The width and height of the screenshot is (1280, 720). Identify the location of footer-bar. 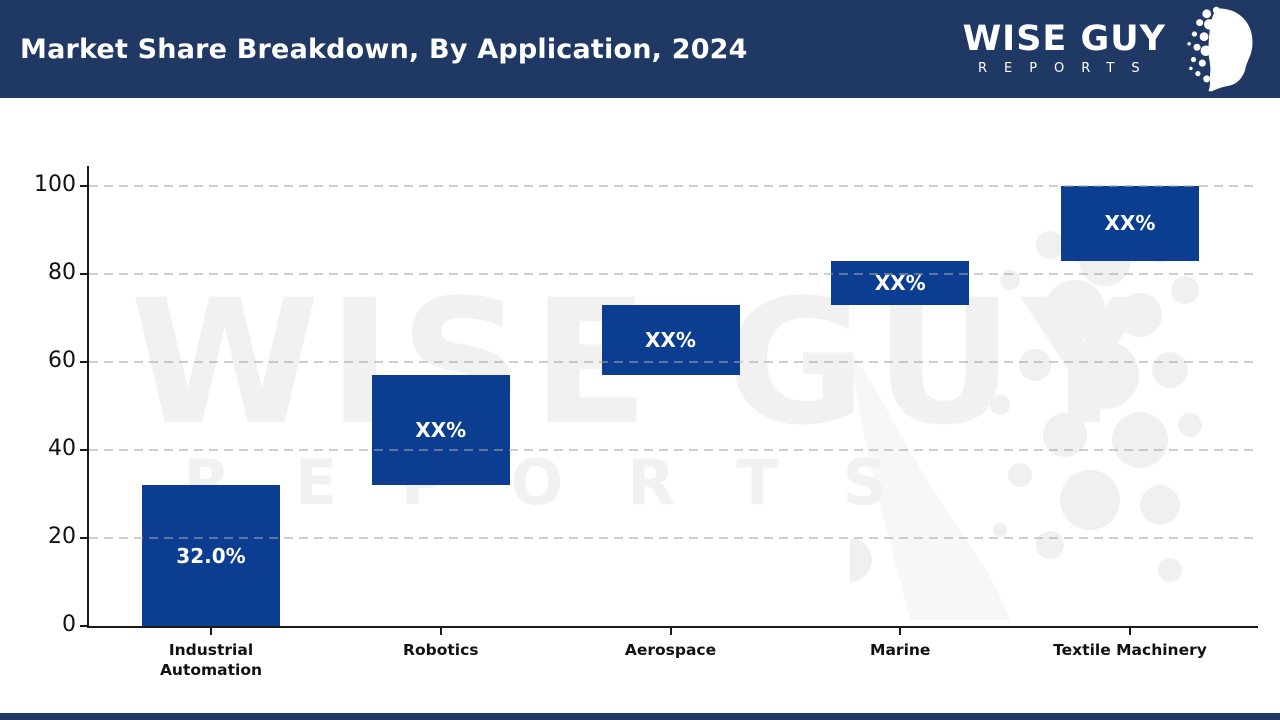
(640, 716).